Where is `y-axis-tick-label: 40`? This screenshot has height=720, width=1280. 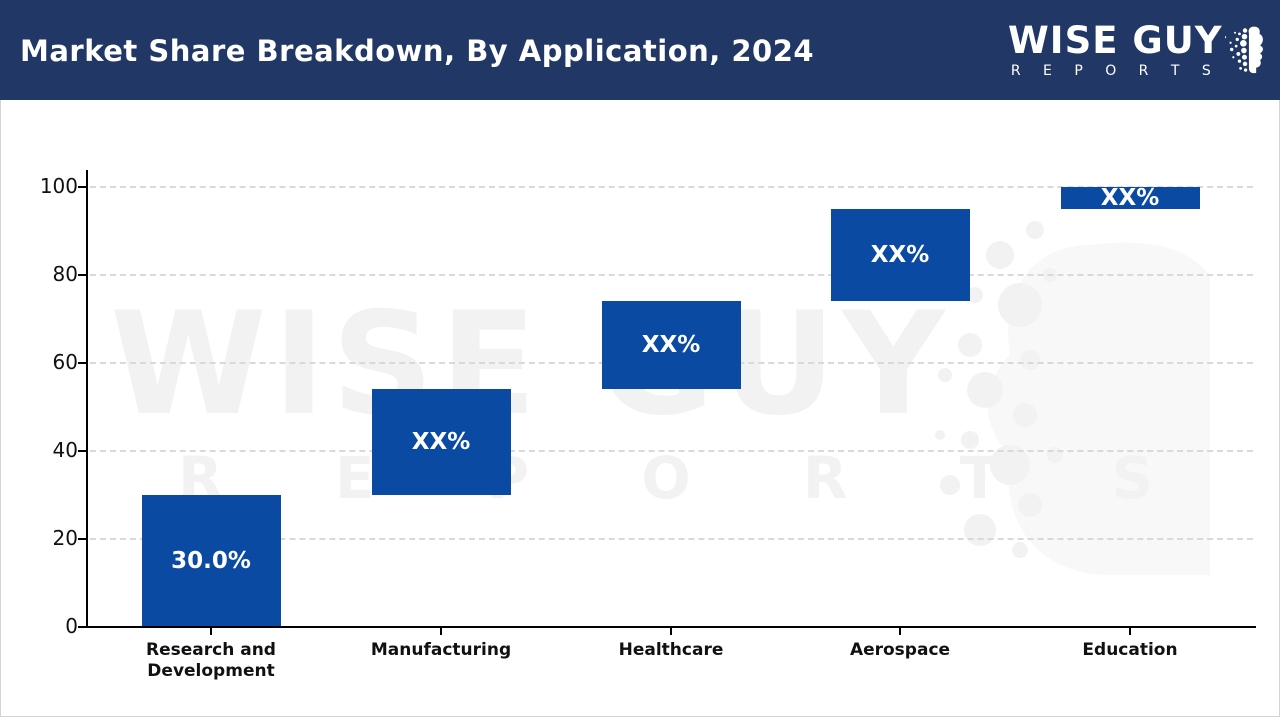
y-axis-tick-label: 40 is located at coordinates (65, 450).